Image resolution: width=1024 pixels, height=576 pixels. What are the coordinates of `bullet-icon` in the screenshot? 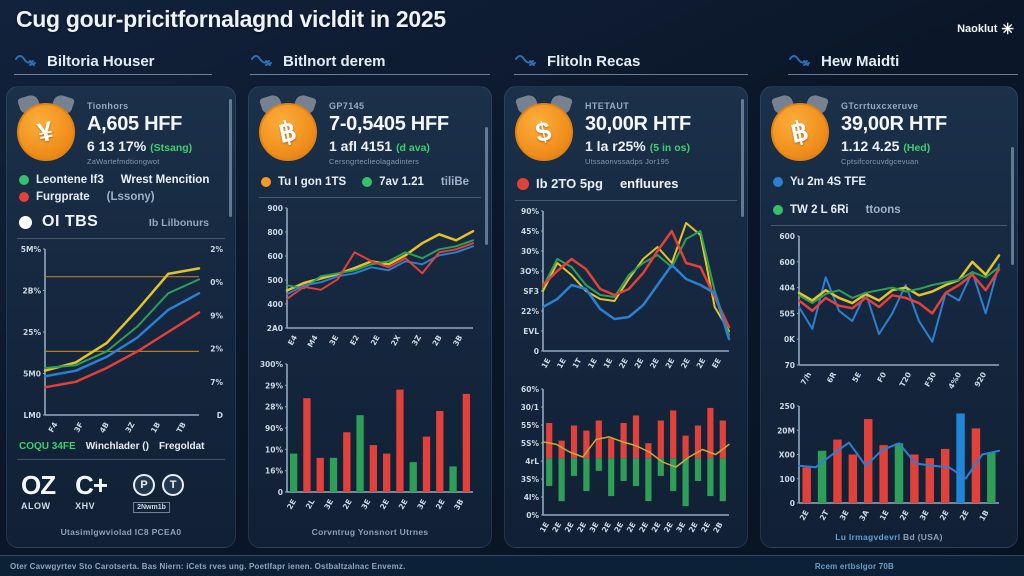 It's located at (25, 222).